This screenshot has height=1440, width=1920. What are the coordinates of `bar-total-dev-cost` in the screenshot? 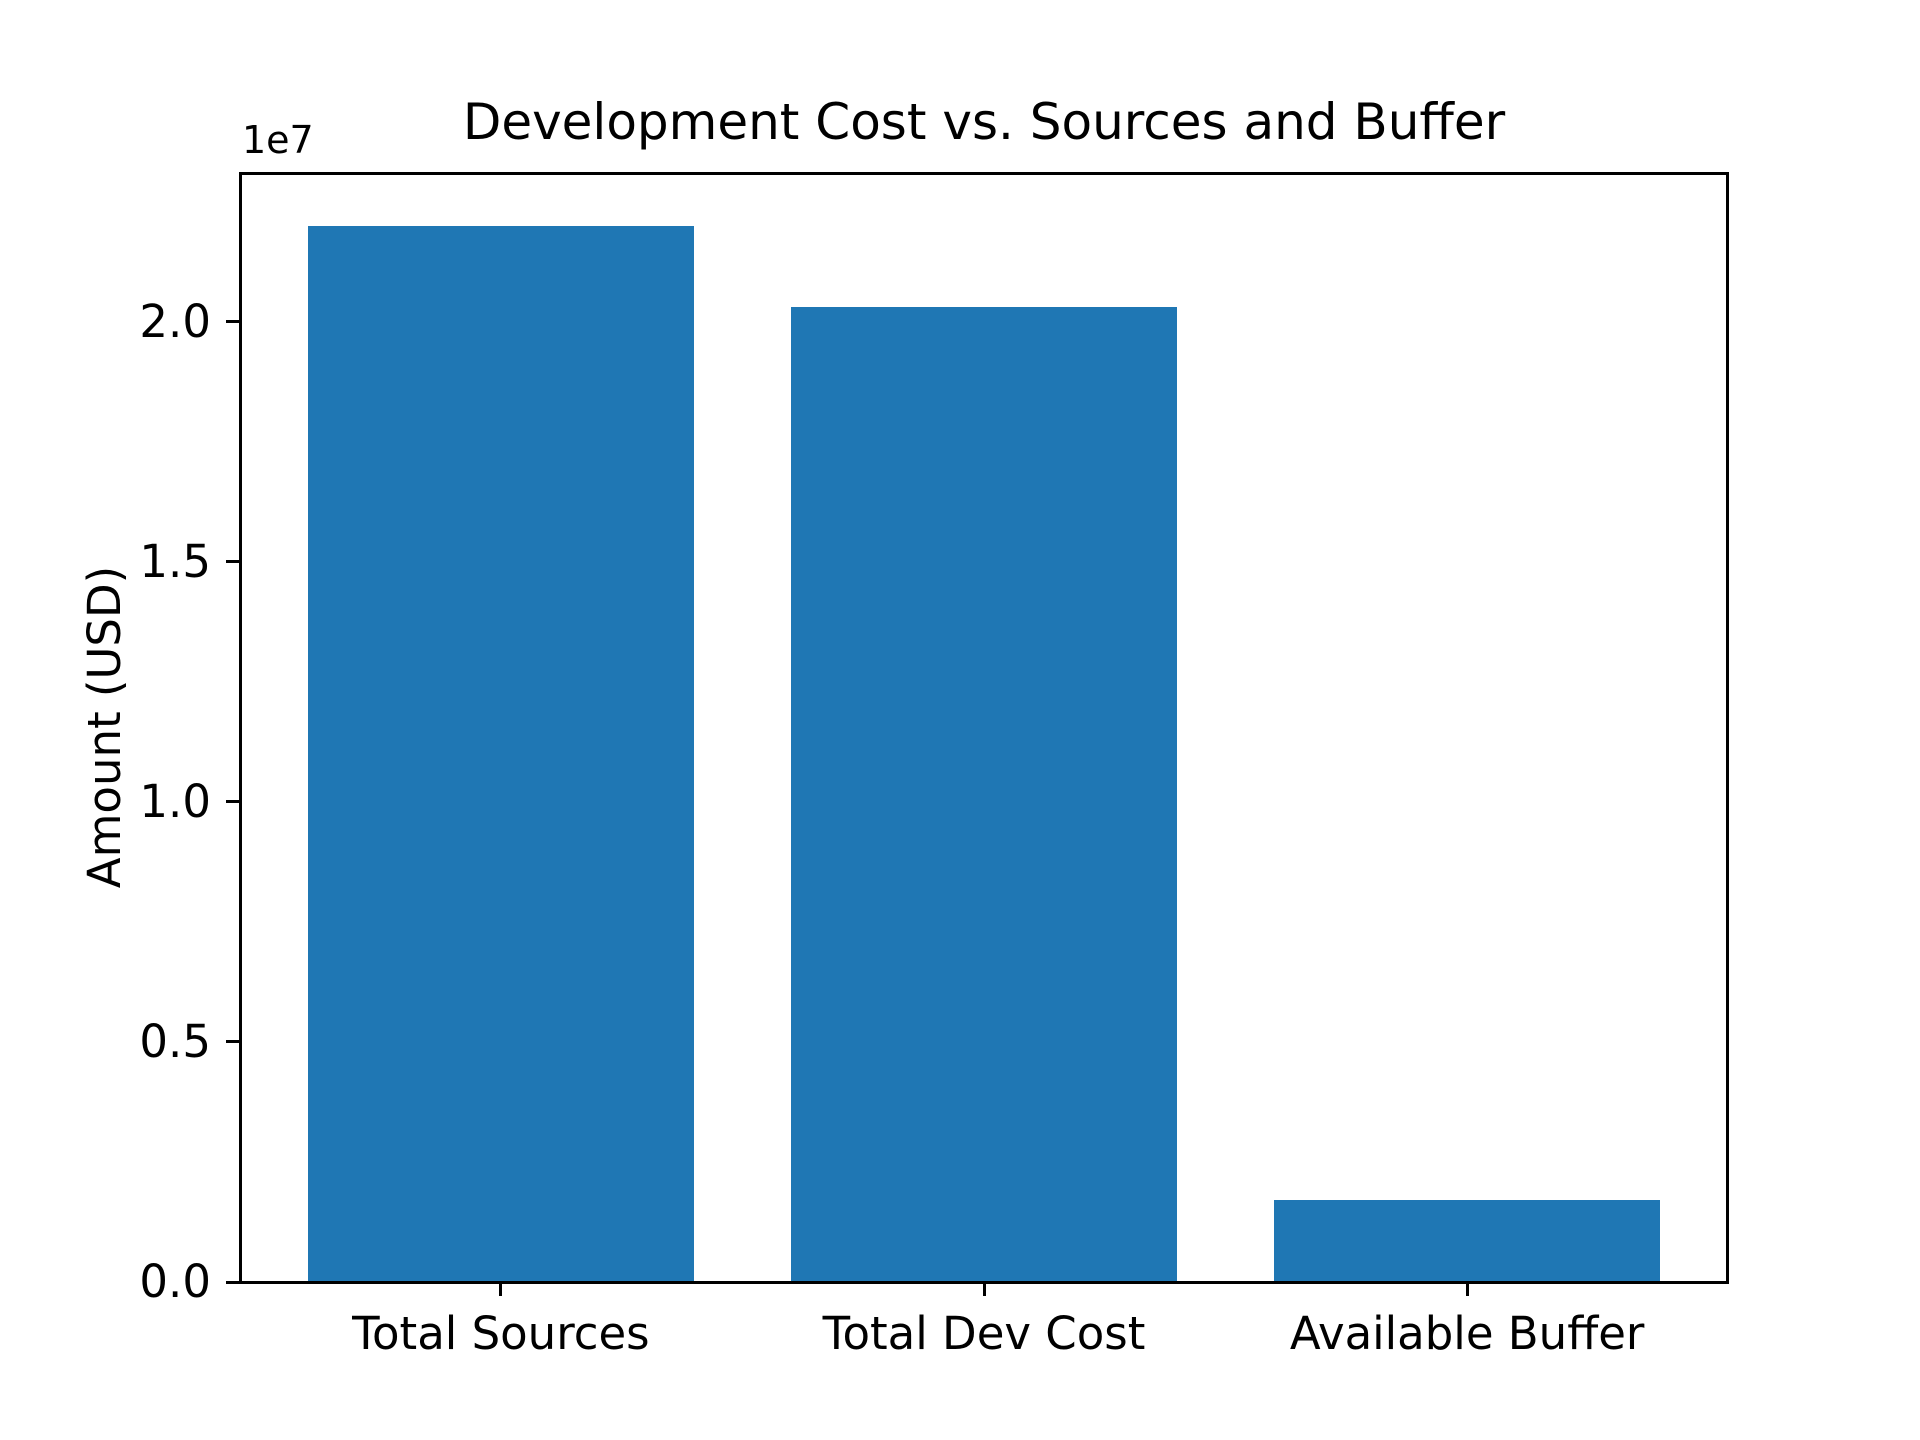 It's located at (984, 794).